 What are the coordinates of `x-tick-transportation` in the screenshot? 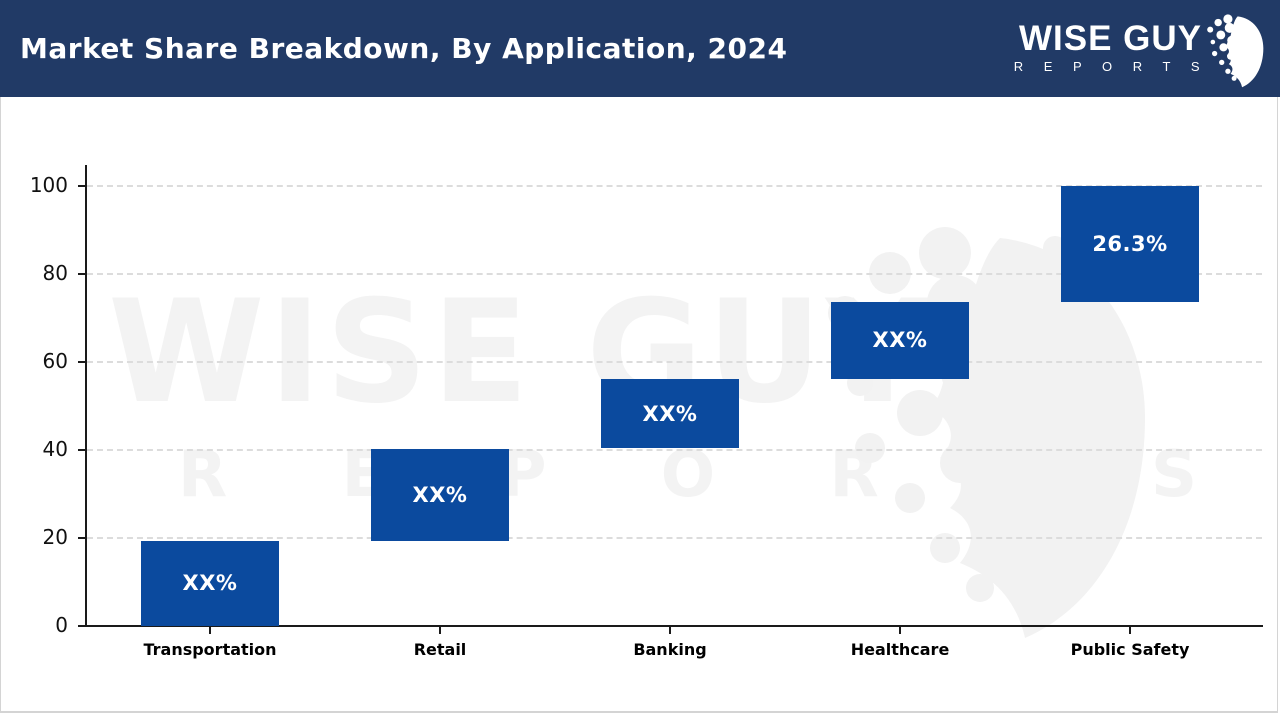 It's located at (210, 630).